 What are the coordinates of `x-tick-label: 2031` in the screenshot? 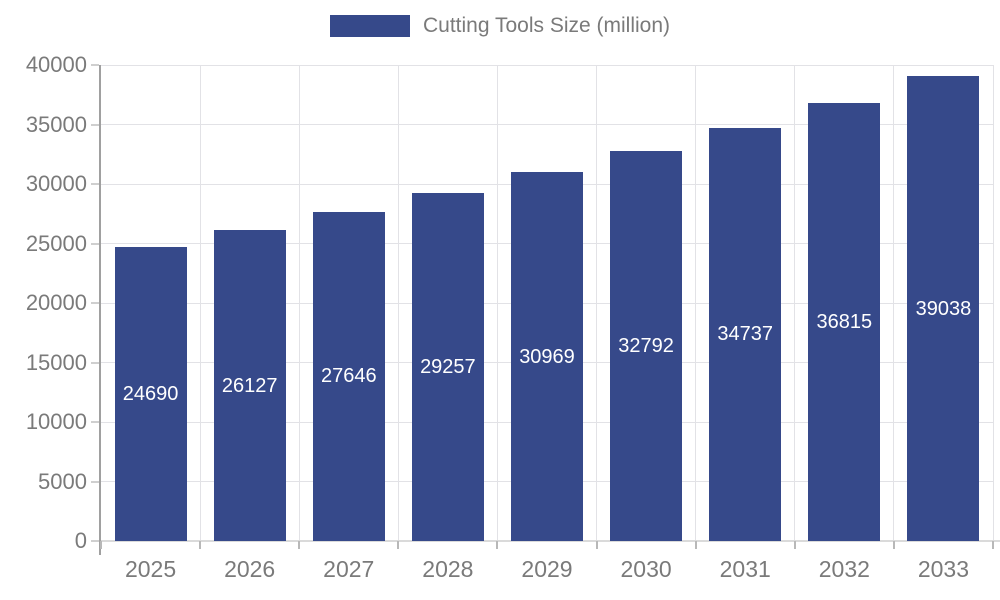 It's located at (745, 569).